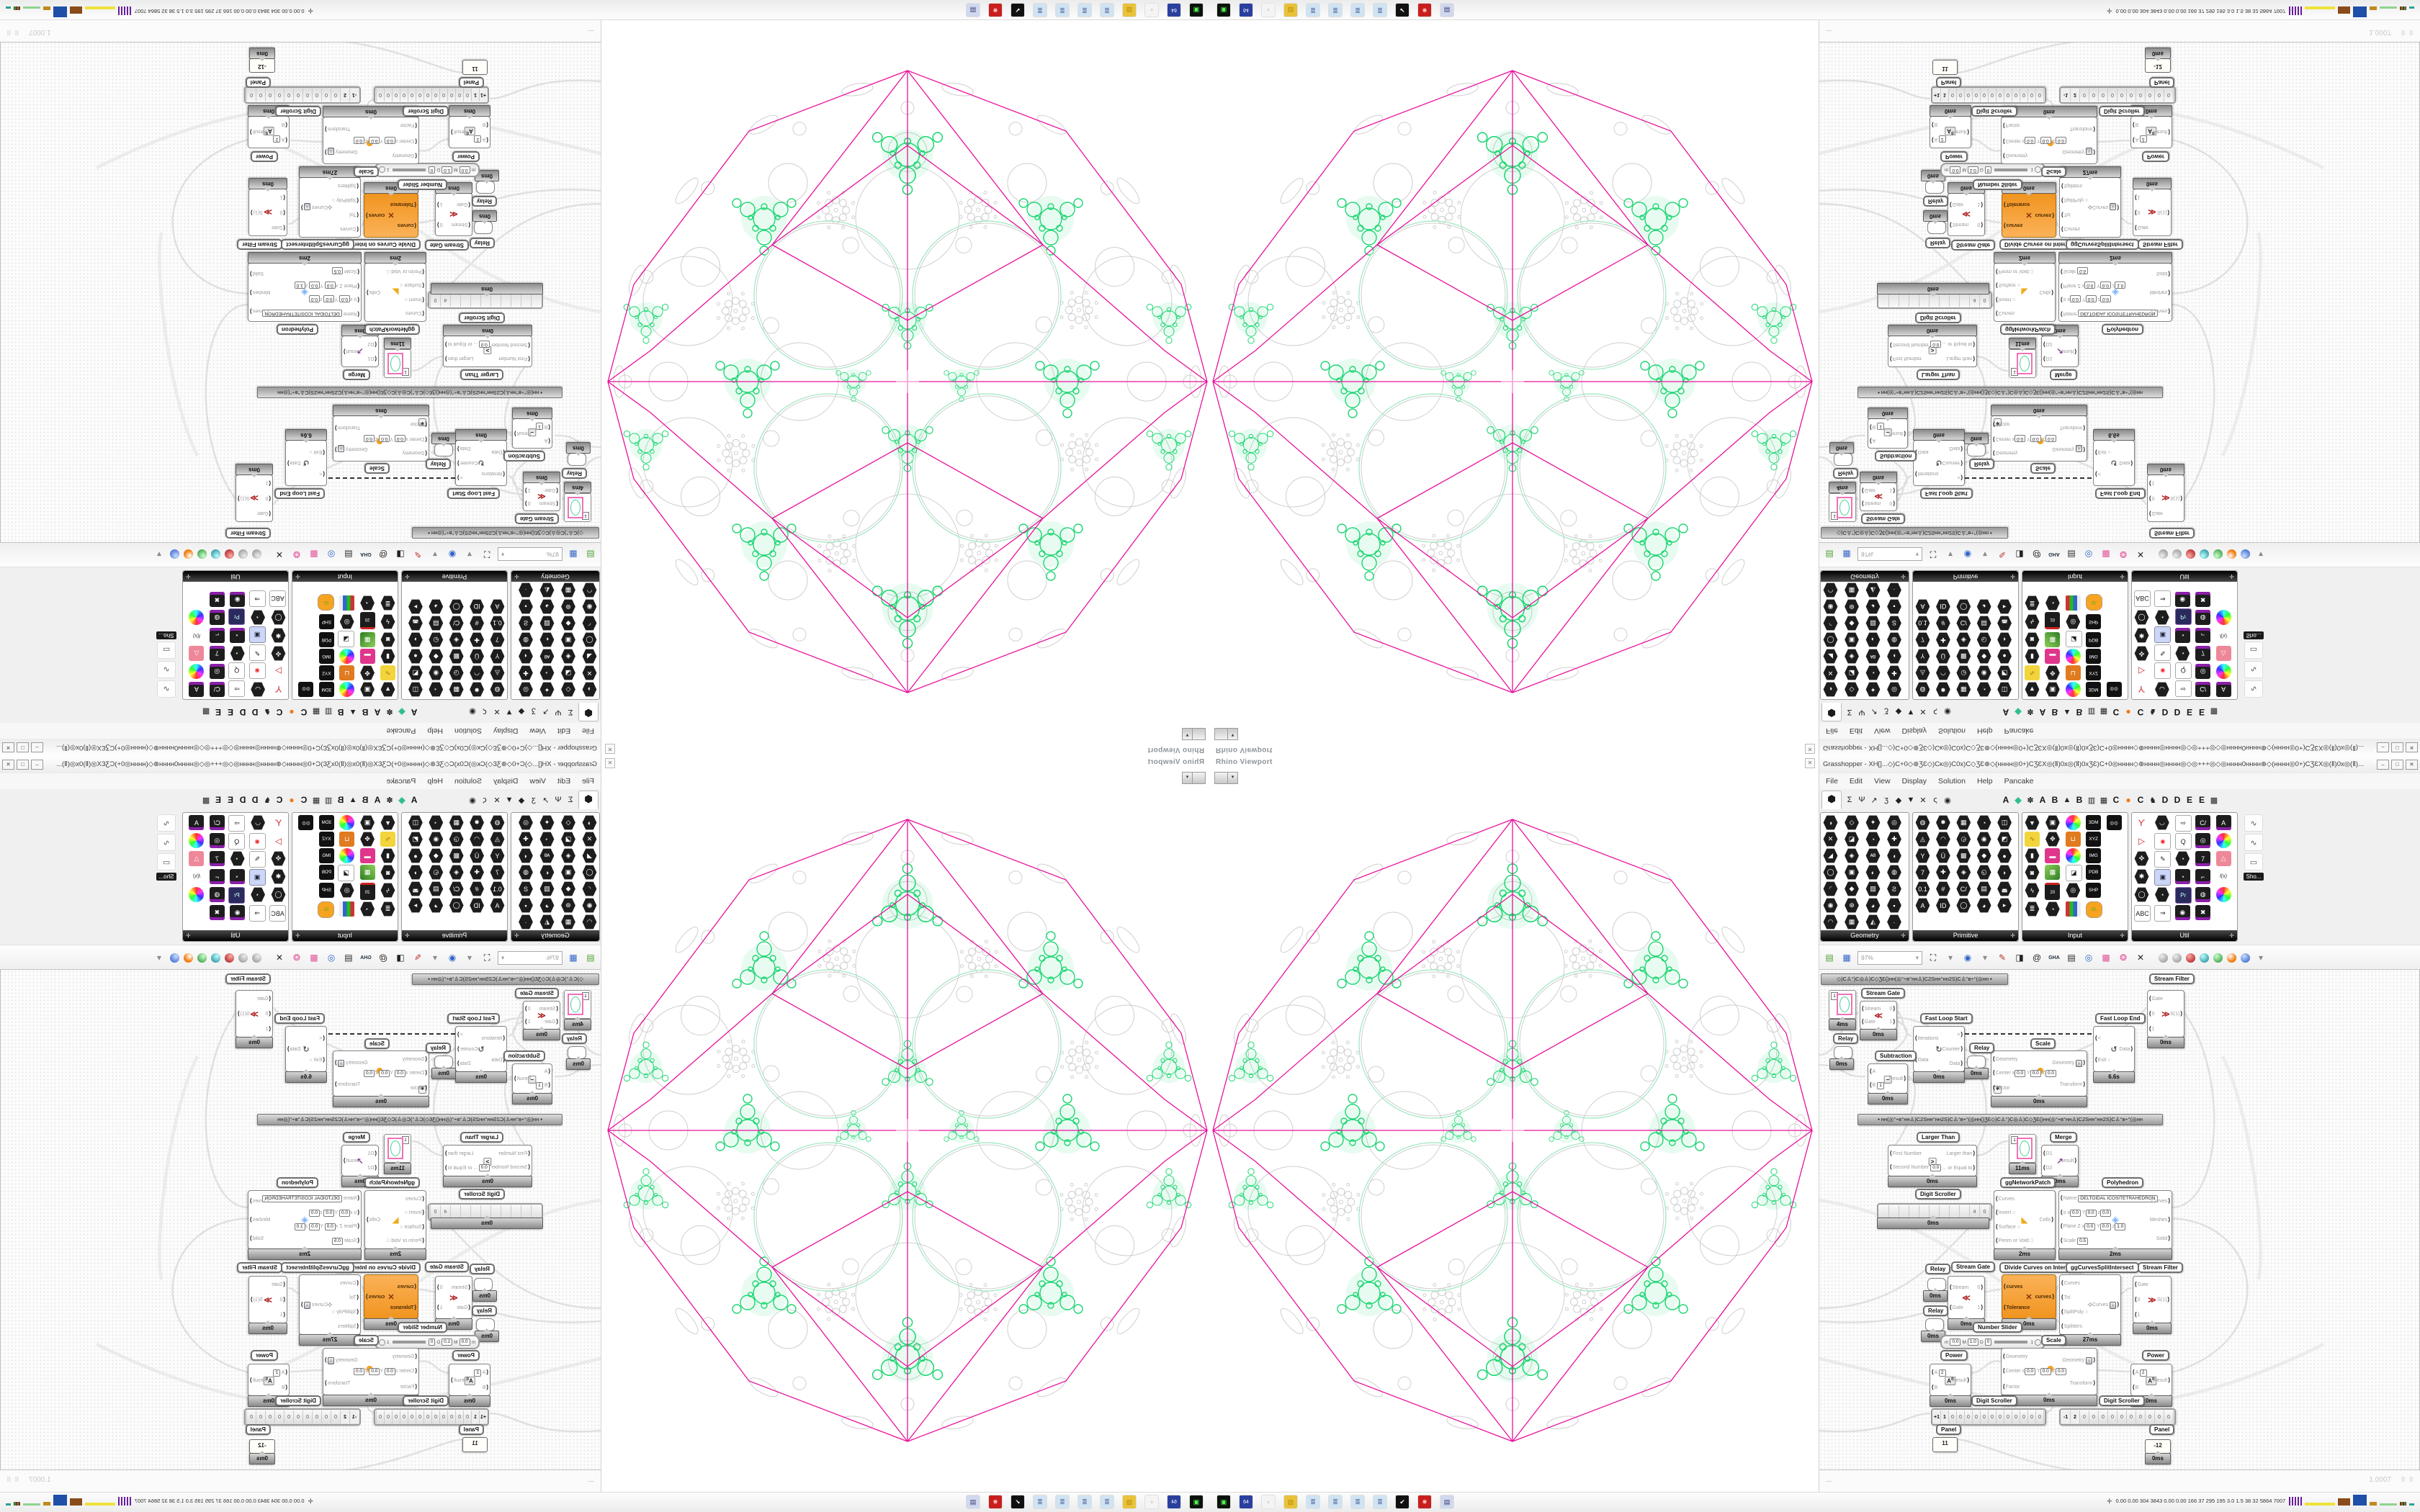  Describe the element at coordinates (2253, 689) in the screenshot. I see `sketch-icon: ∿` at that location.